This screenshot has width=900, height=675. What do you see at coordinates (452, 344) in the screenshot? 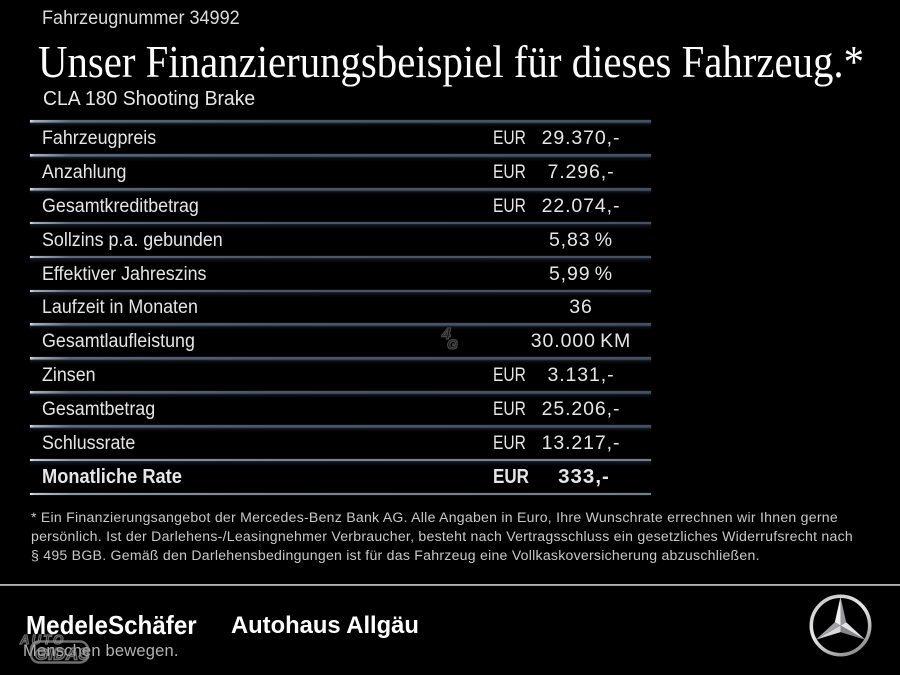
I see `svg-text: G` at bounding box center [452, 344].